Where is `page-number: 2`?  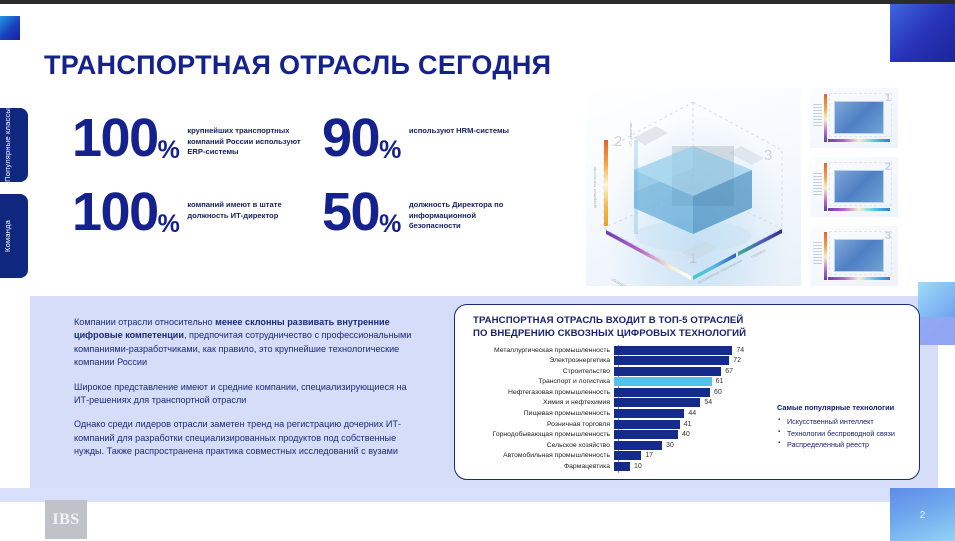
page-number: 2 is located at coordinates (922, 515).